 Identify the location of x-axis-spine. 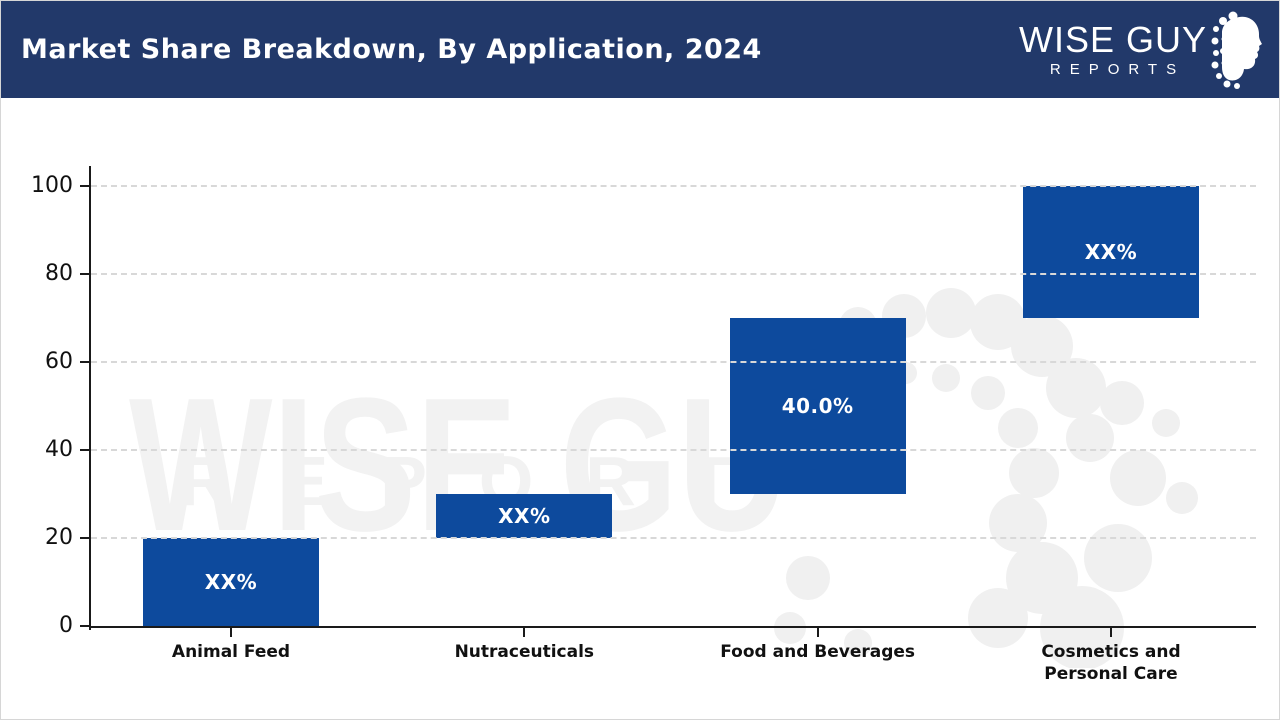
(672, 627).